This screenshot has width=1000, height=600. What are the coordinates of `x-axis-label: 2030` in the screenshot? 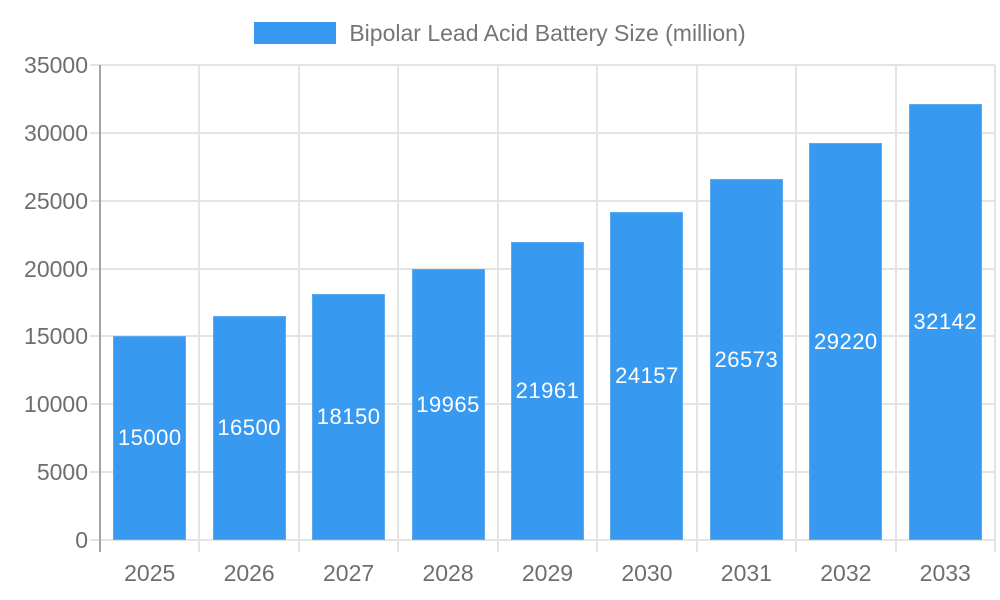 It's located at (647, 573).